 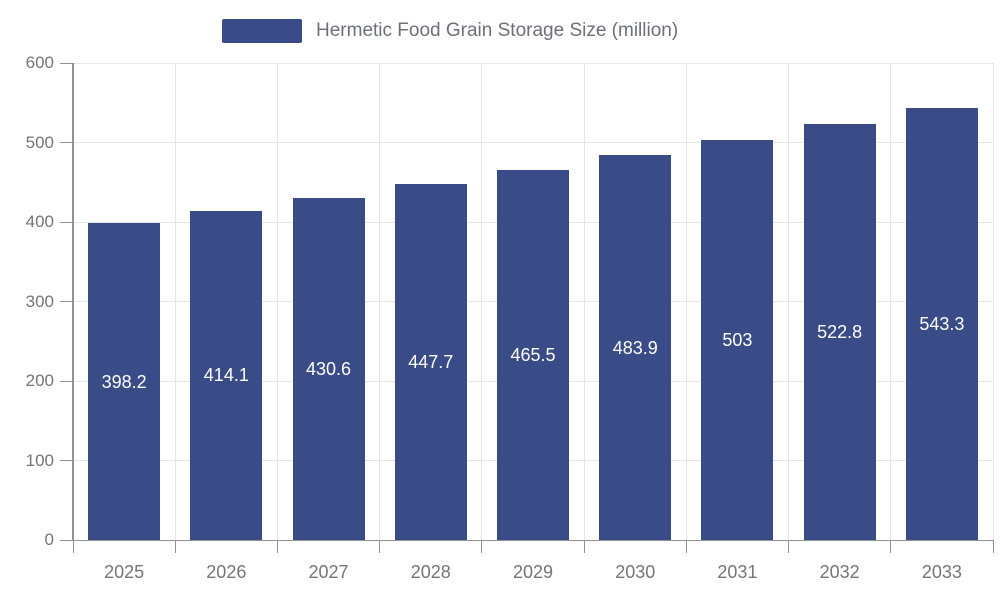 What do you see at coordinates (737, 572) in the screenshot?
I see `x-axis-label: 2031` at bounding box center [737, 572].